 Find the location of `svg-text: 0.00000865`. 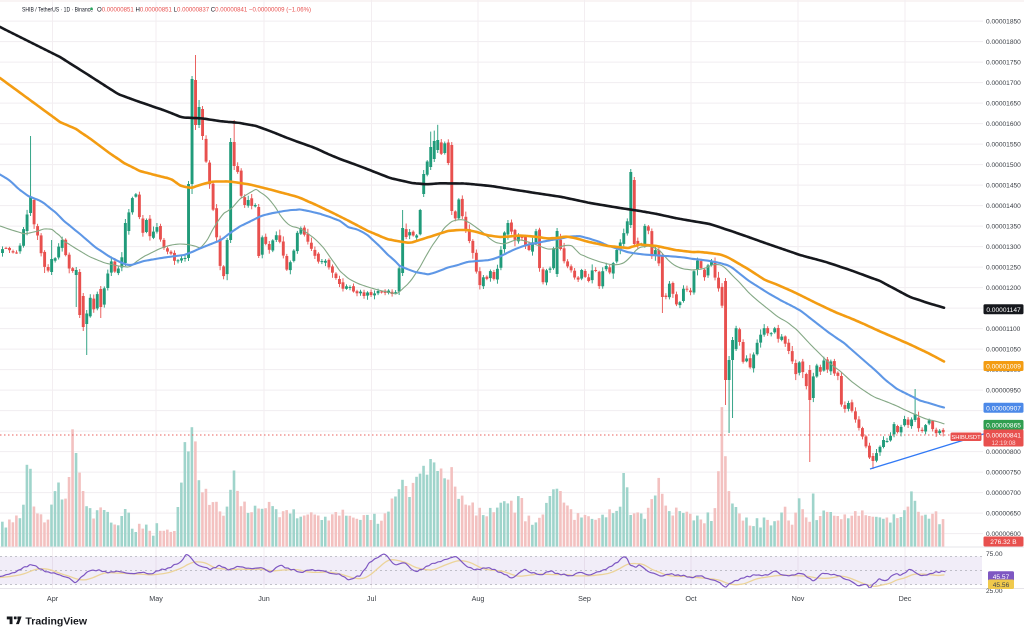

svg-text: 0.00000865 is located at coordinates (1003, 426).